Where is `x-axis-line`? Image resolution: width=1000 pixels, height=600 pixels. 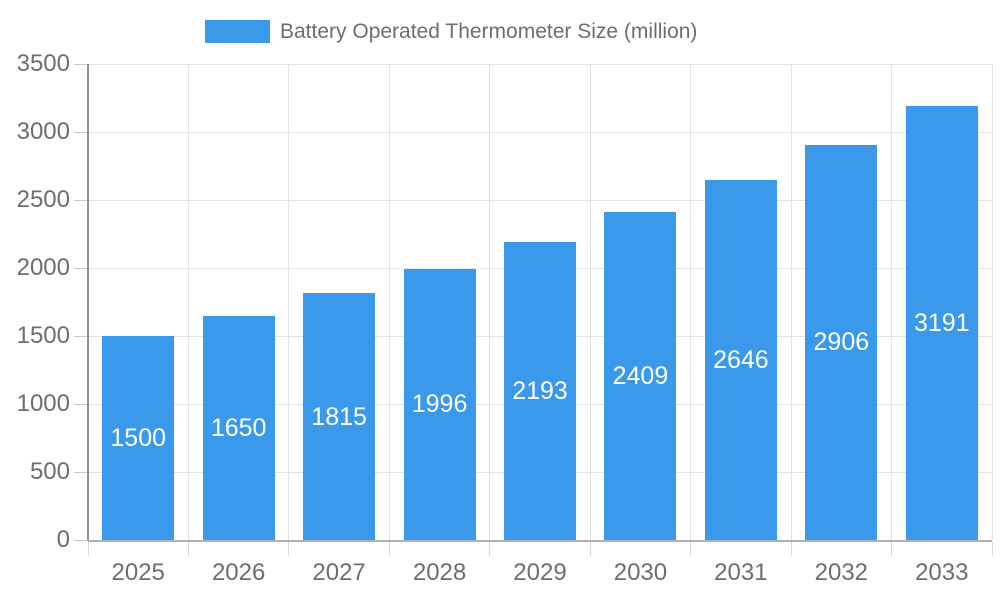
x-axis-line is located at coordinates (540, 541).